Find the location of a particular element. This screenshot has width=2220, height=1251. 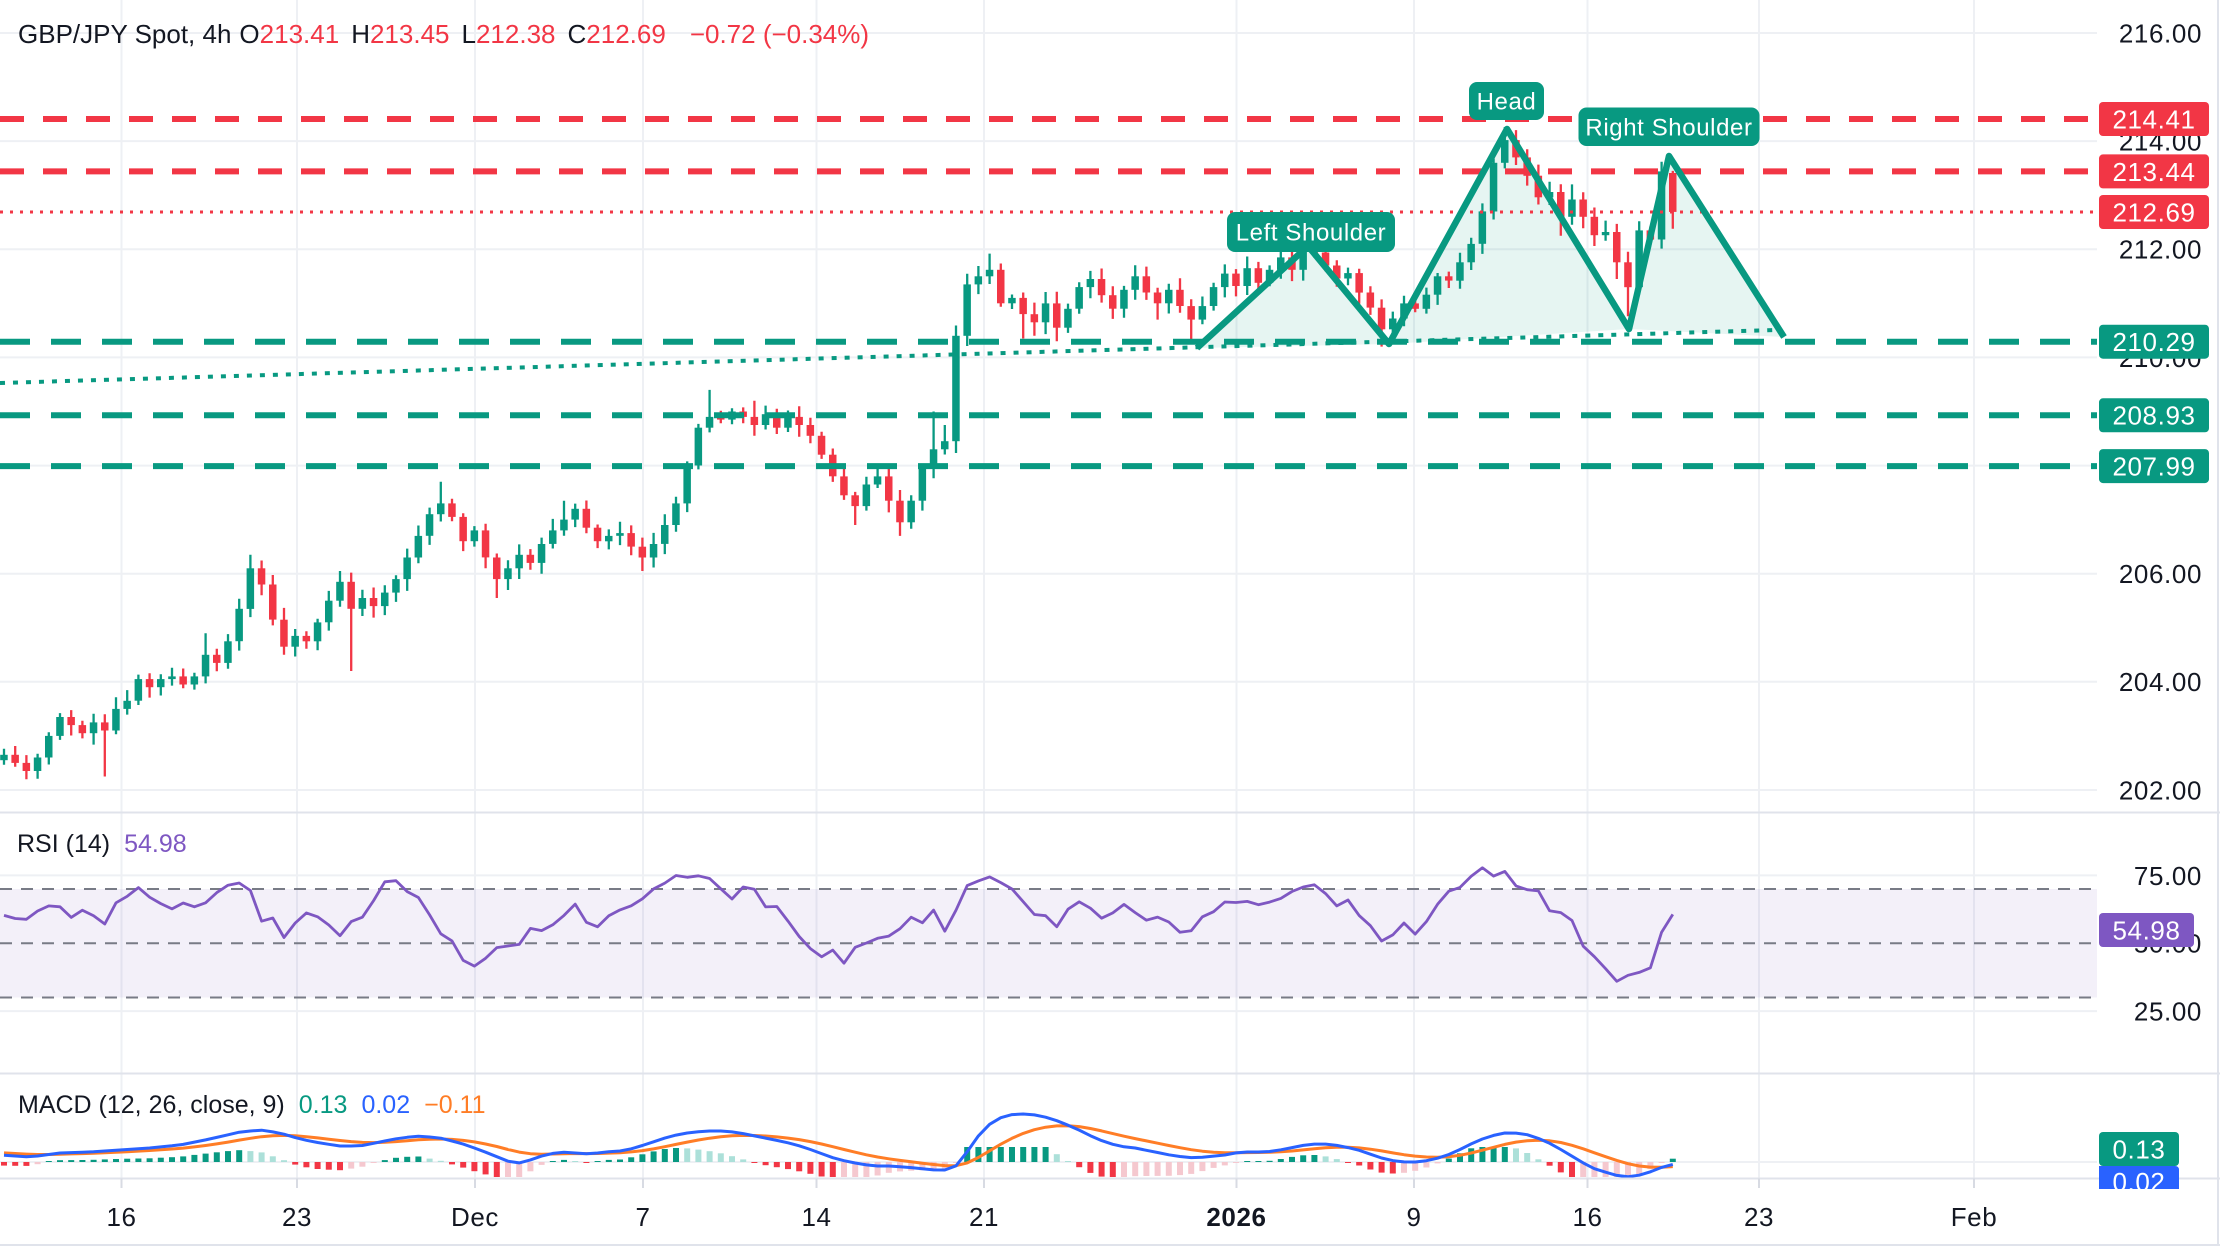

svg-text: 0.13 is located at coordinates (2138, 1149).